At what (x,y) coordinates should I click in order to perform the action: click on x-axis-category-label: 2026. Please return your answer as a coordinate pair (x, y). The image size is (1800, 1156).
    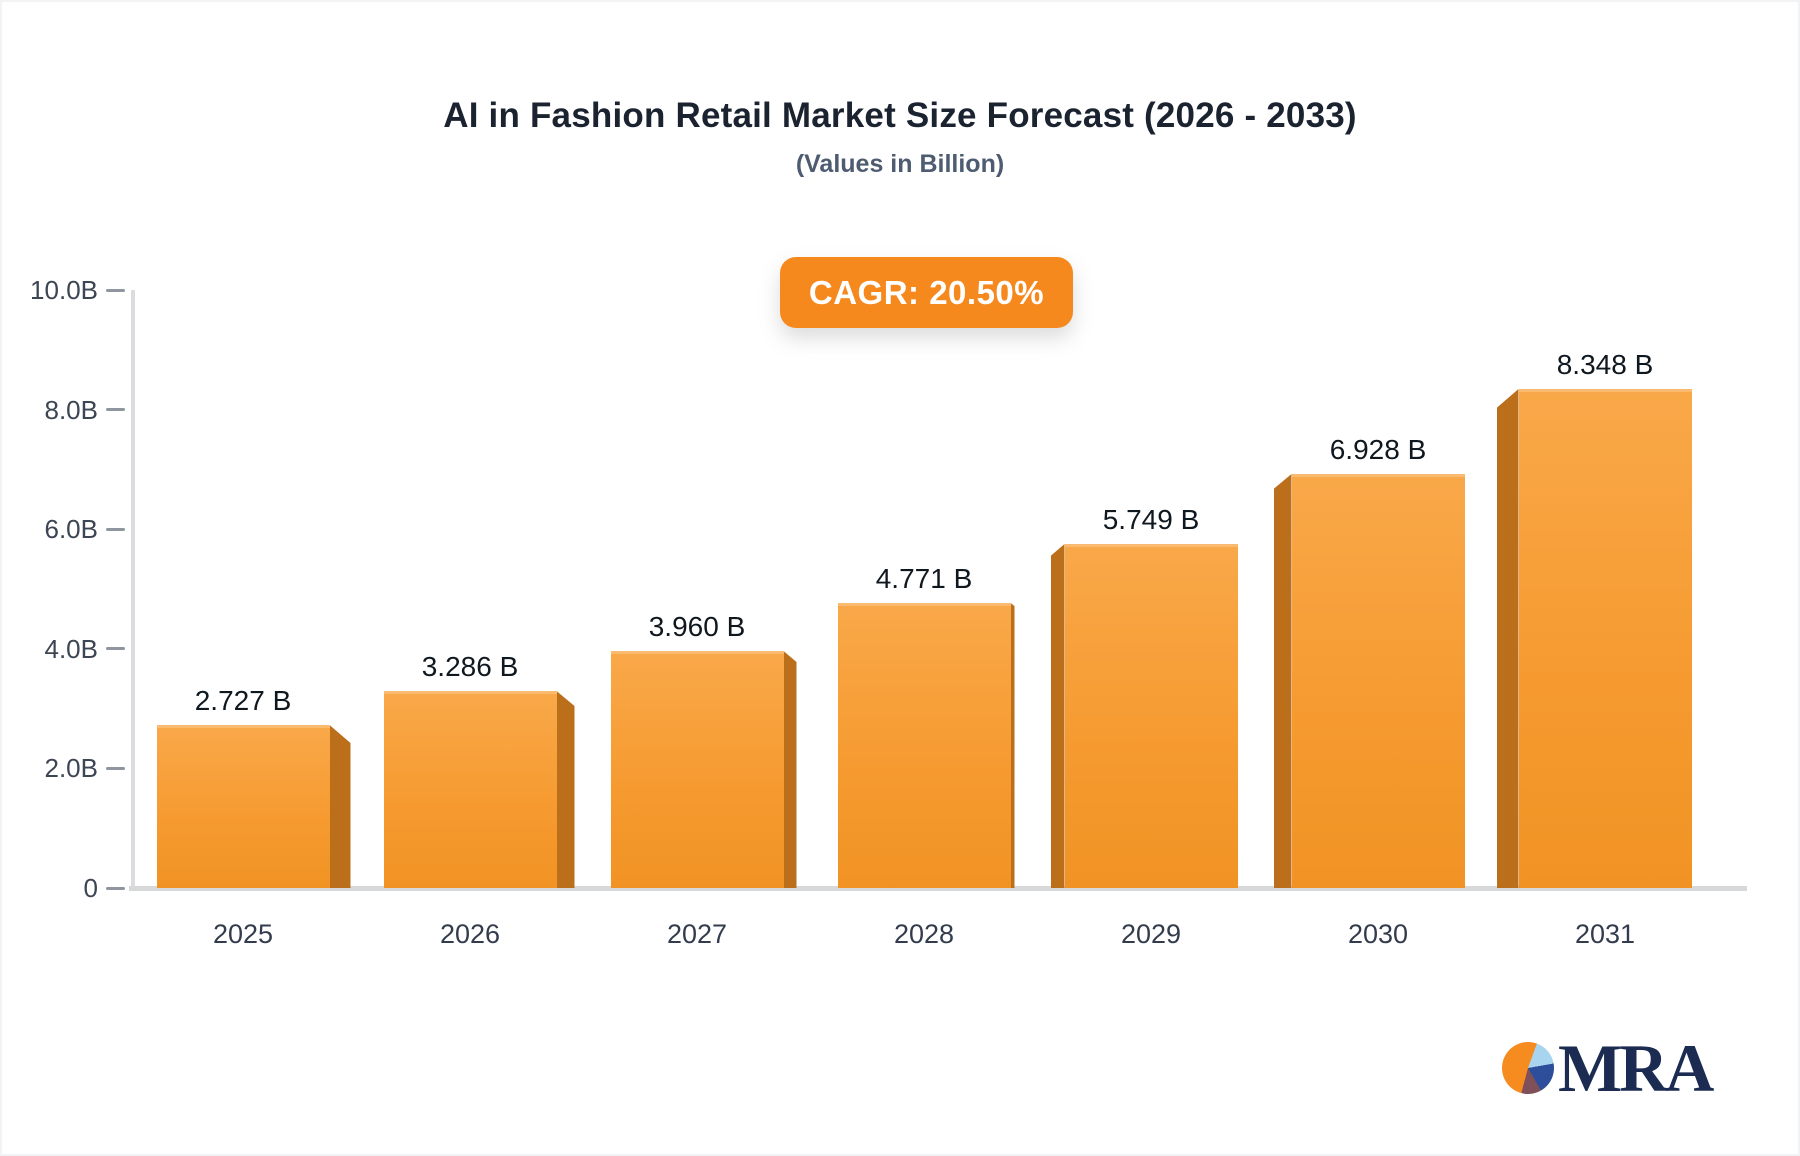
    Looking at the image, I should click on (470, 934).